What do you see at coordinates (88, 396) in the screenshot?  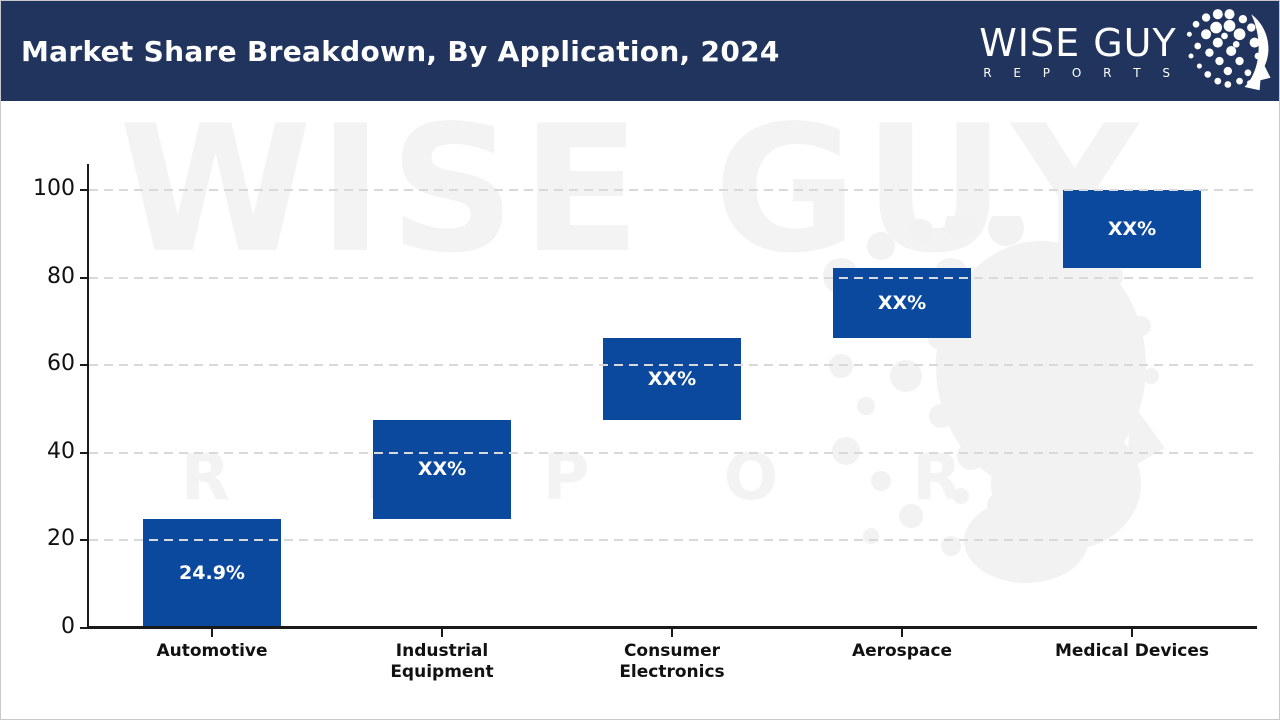 I see `y-axis-line` at bounding box center [88, 396].